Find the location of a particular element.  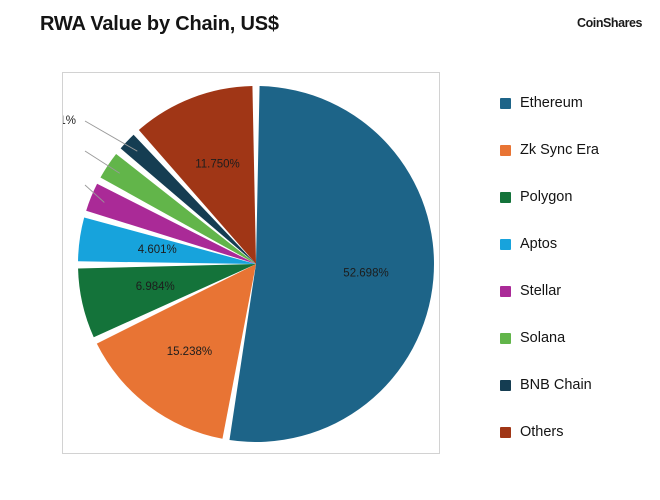

legend-item-bnb-chain: BNB Chain is located at coordinates (575, 385).